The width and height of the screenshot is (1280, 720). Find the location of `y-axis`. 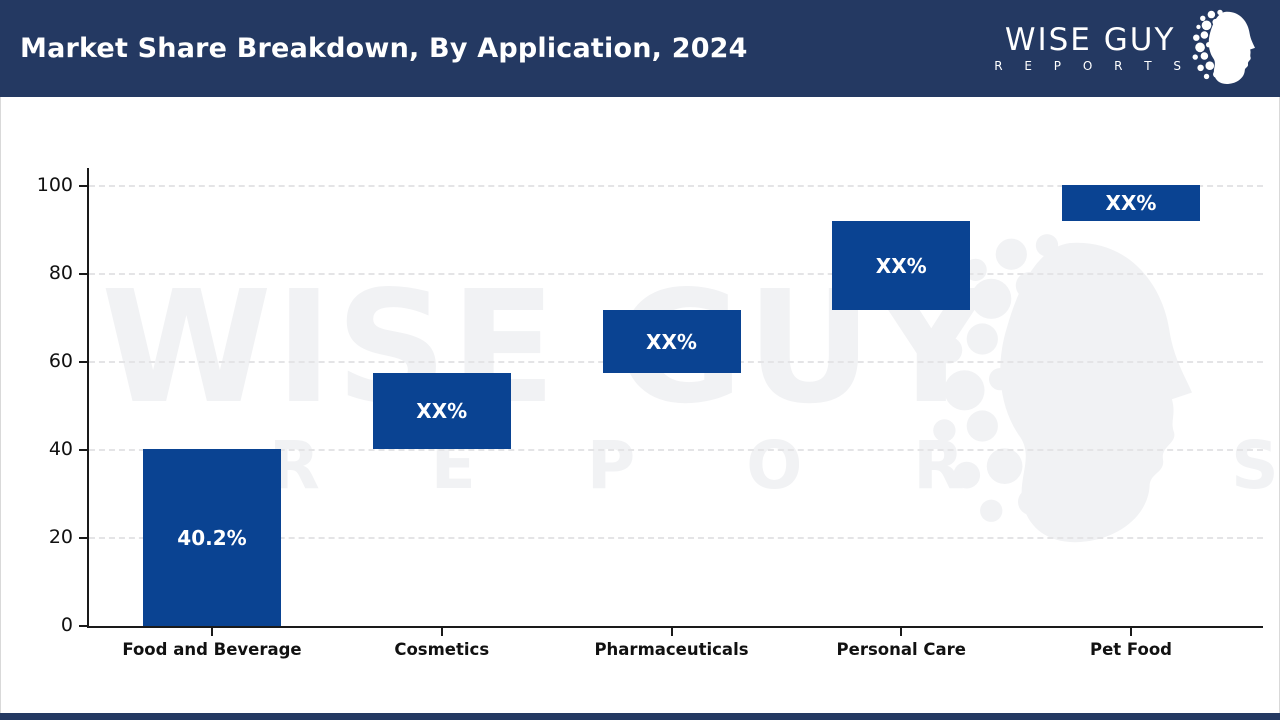

y-axis is located at coordinates (88, 398).